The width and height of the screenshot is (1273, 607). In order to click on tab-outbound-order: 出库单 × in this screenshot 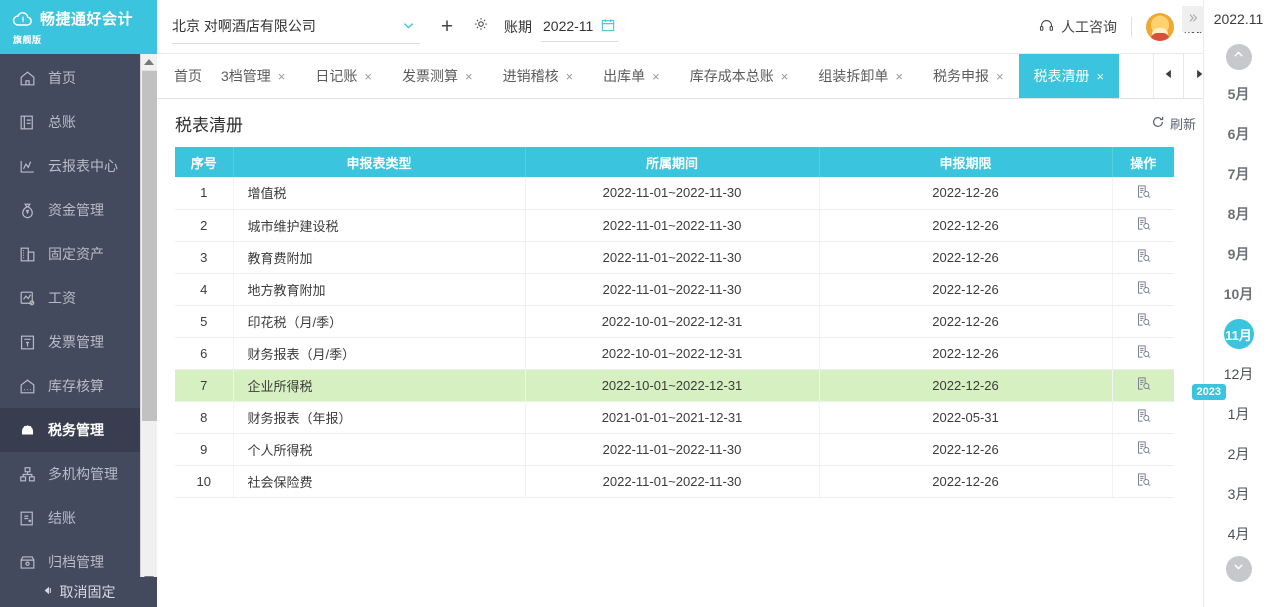, I will do `click(631, 76)`.